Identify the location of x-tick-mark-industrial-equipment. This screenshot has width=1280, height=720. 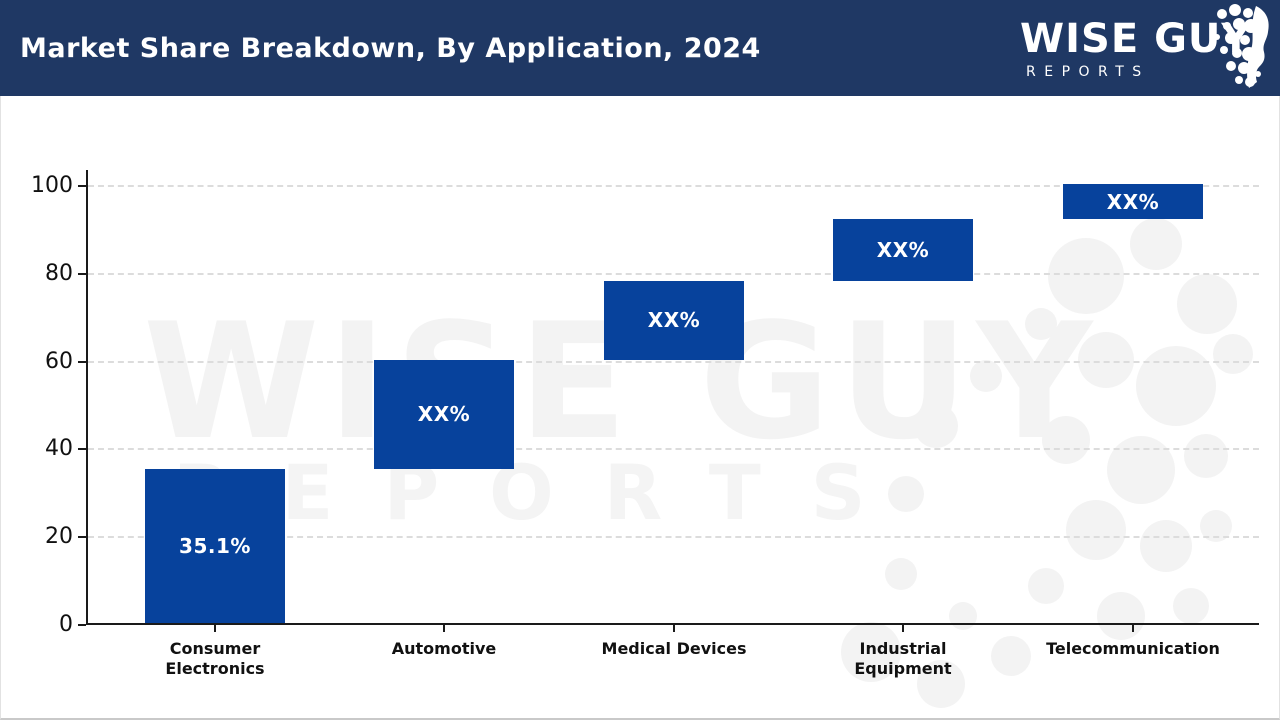
(903, 627).